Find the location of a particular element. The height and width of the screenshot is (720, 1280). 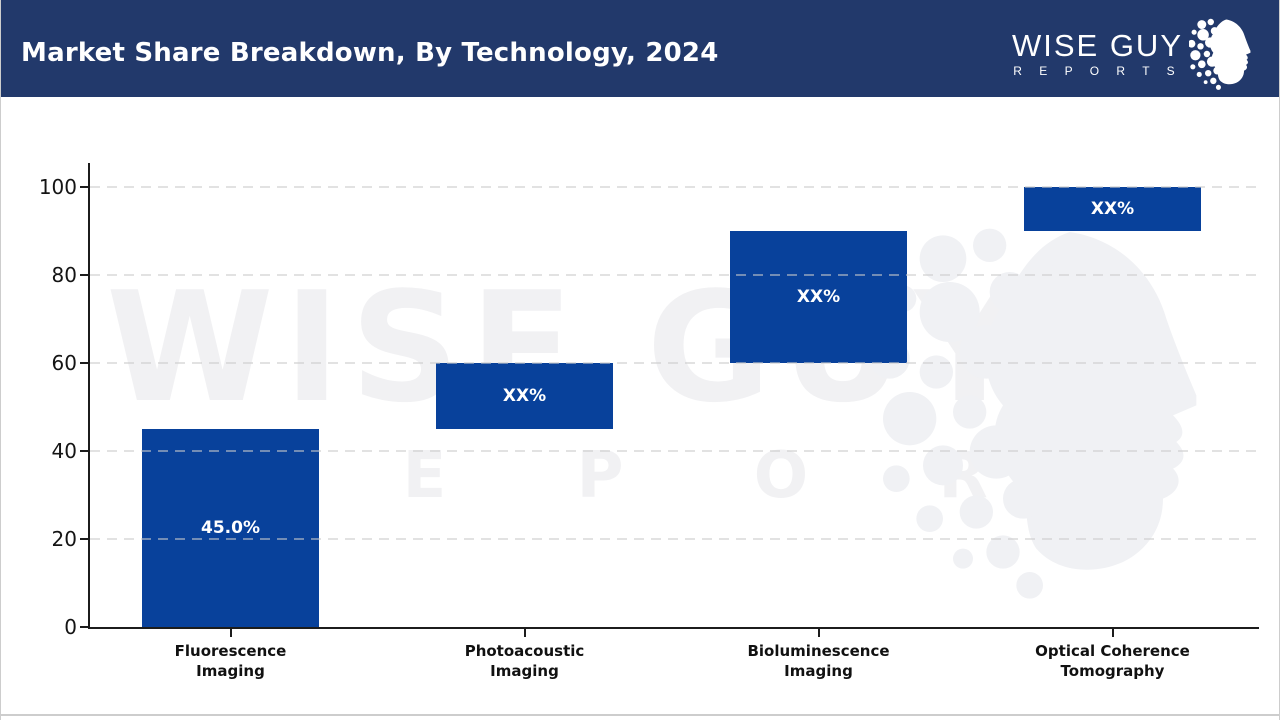

brand-logo-text: WISE GUY R E P O R T S is located at coordinates (1097, 53).